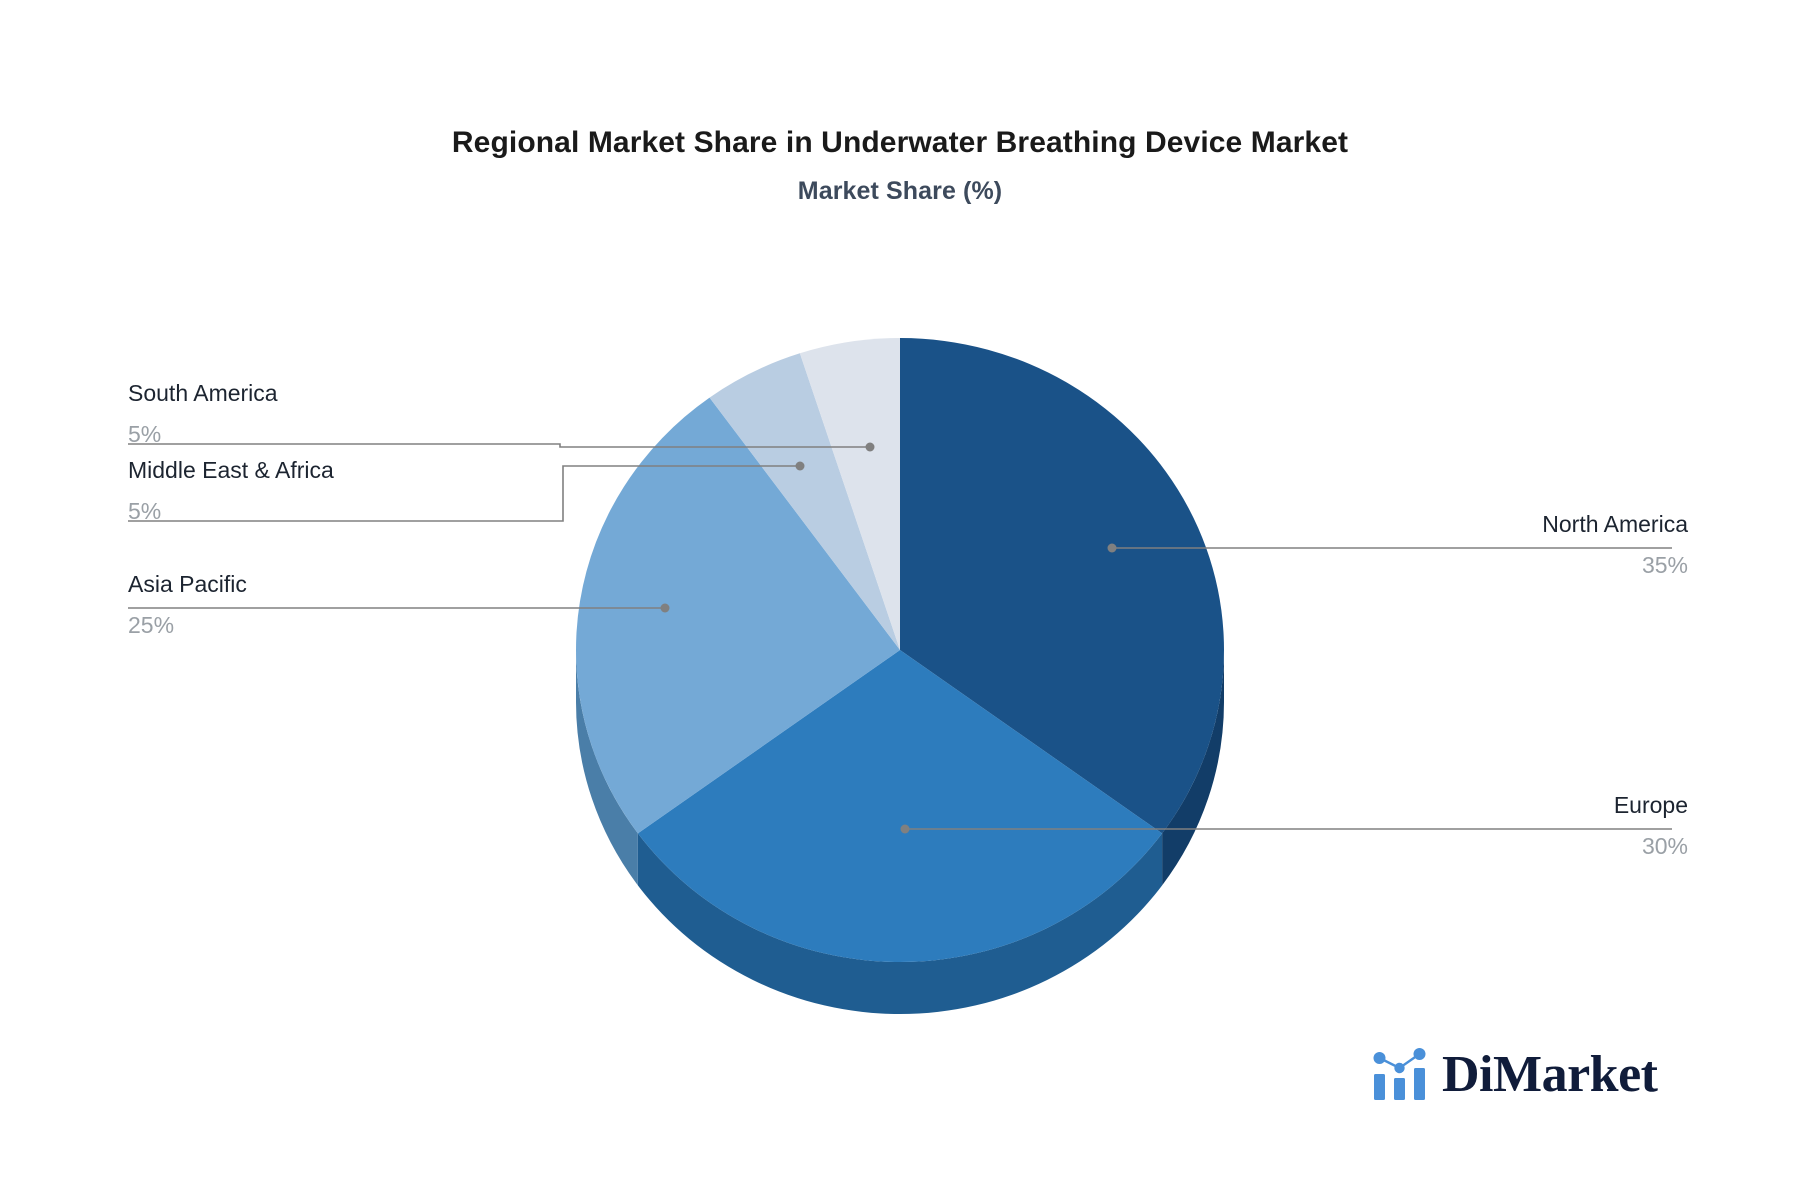 The width and height of the screenshot is (1800, 1196). What do you see at coordinates (145, 511) in the screenshot?
I see `pie-label-middle-east-africa-value: 5%` at bounding box center [145, 511].